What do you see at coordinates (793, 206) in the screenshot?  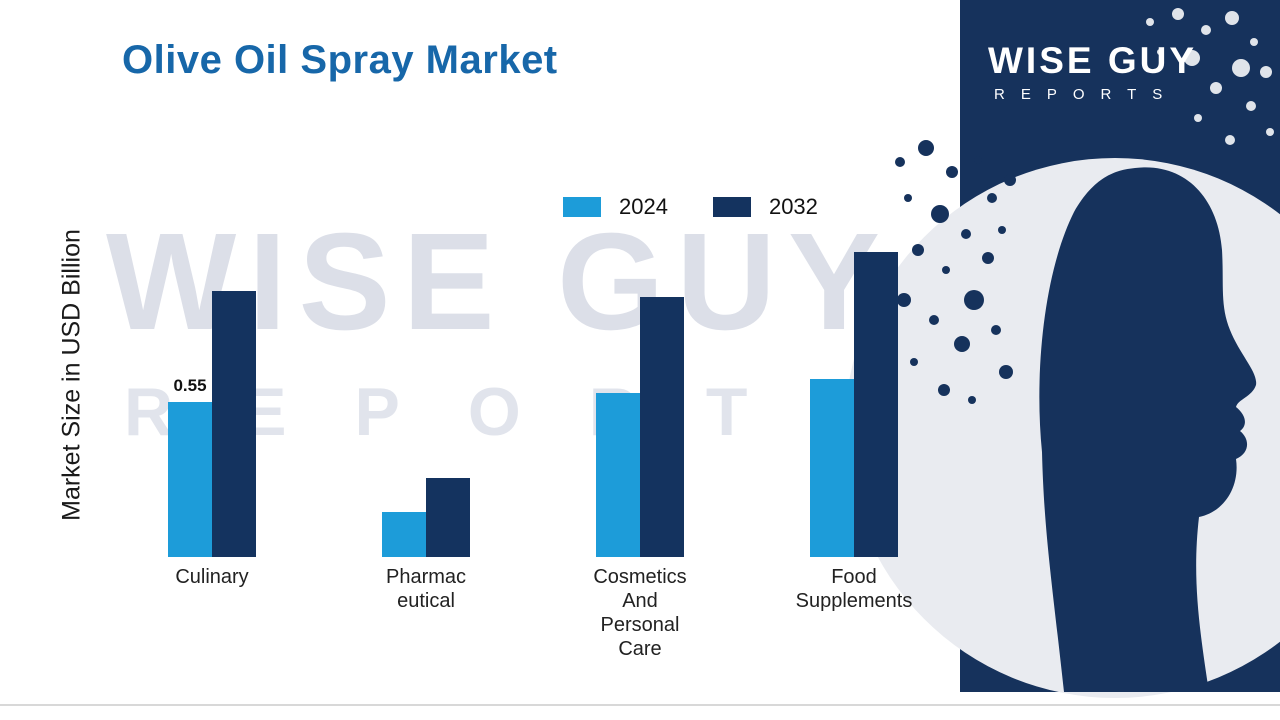 I see `legend-label: 2032` at bounding box center [793, 206].